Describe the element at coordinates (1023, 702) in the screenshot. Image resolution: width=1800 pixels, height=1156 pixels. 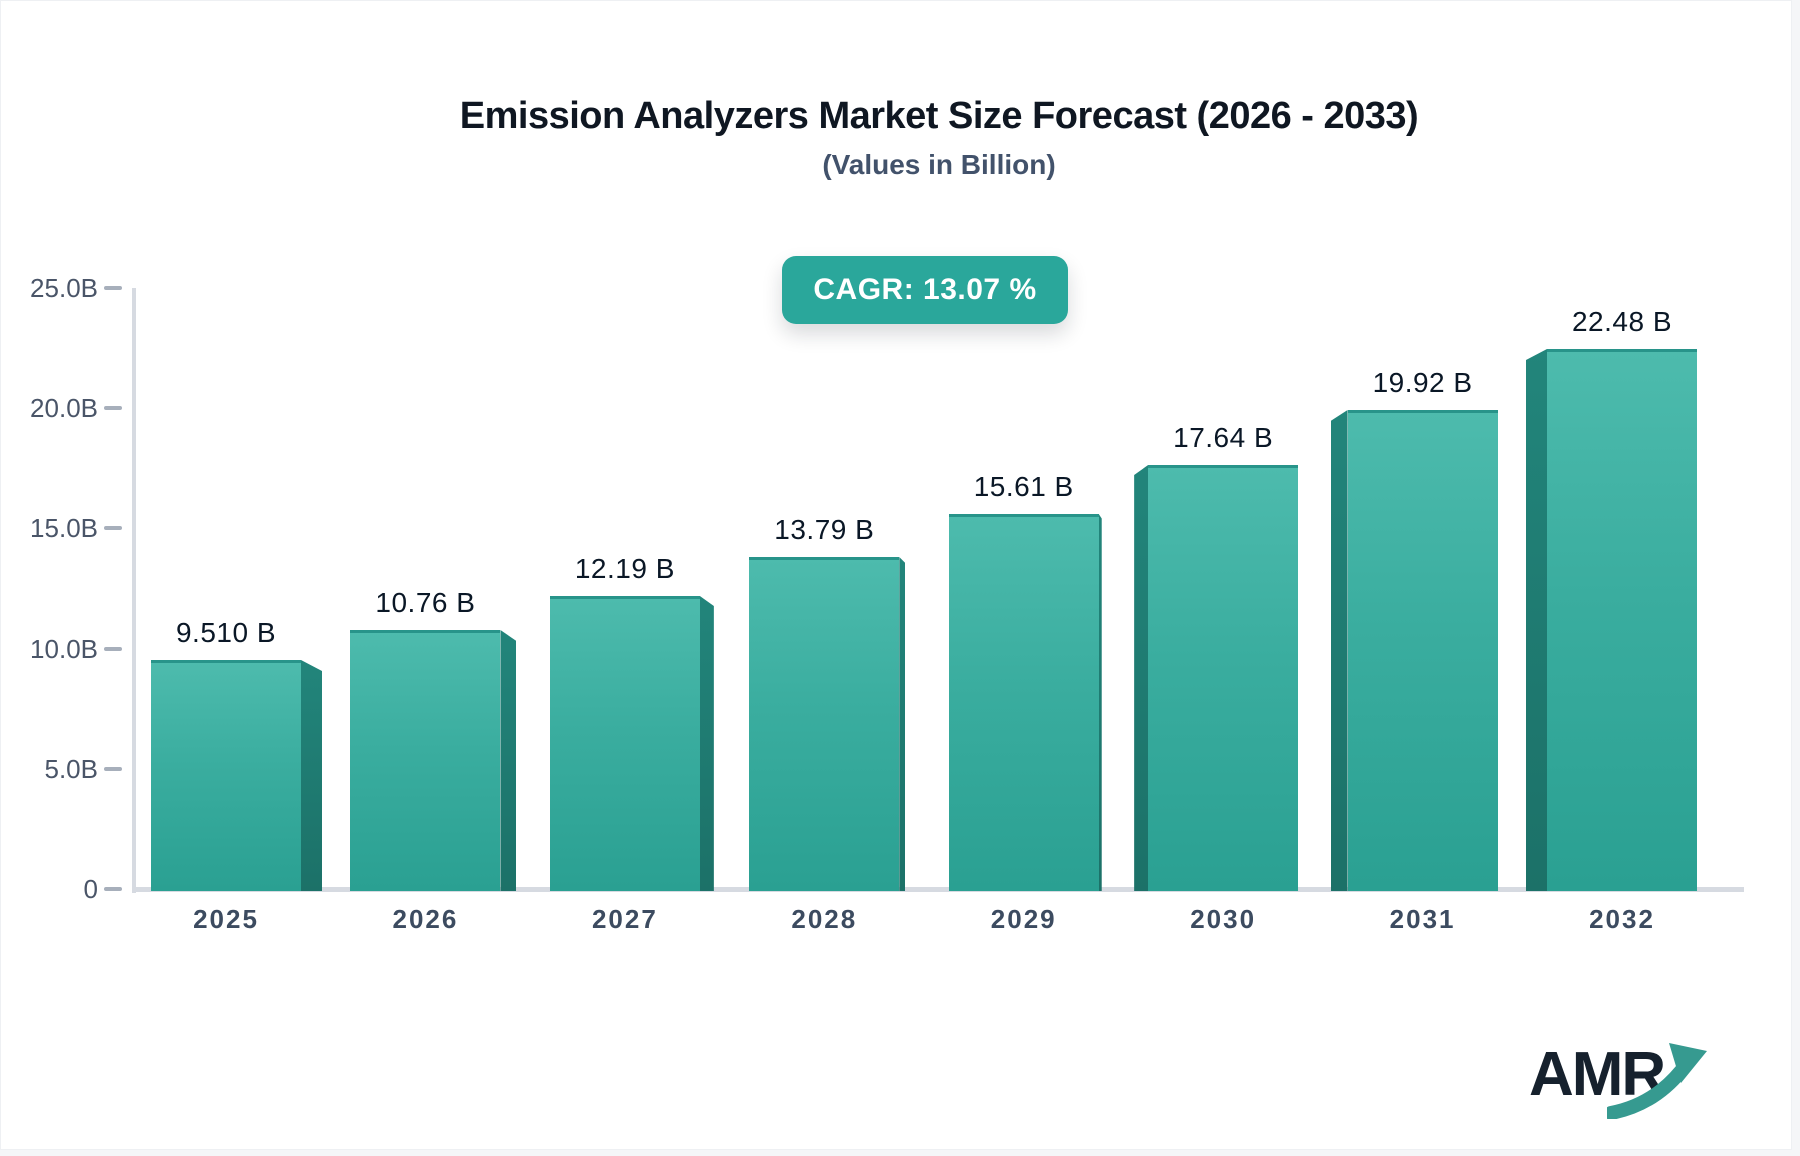
I see `bar-2029` at that location.